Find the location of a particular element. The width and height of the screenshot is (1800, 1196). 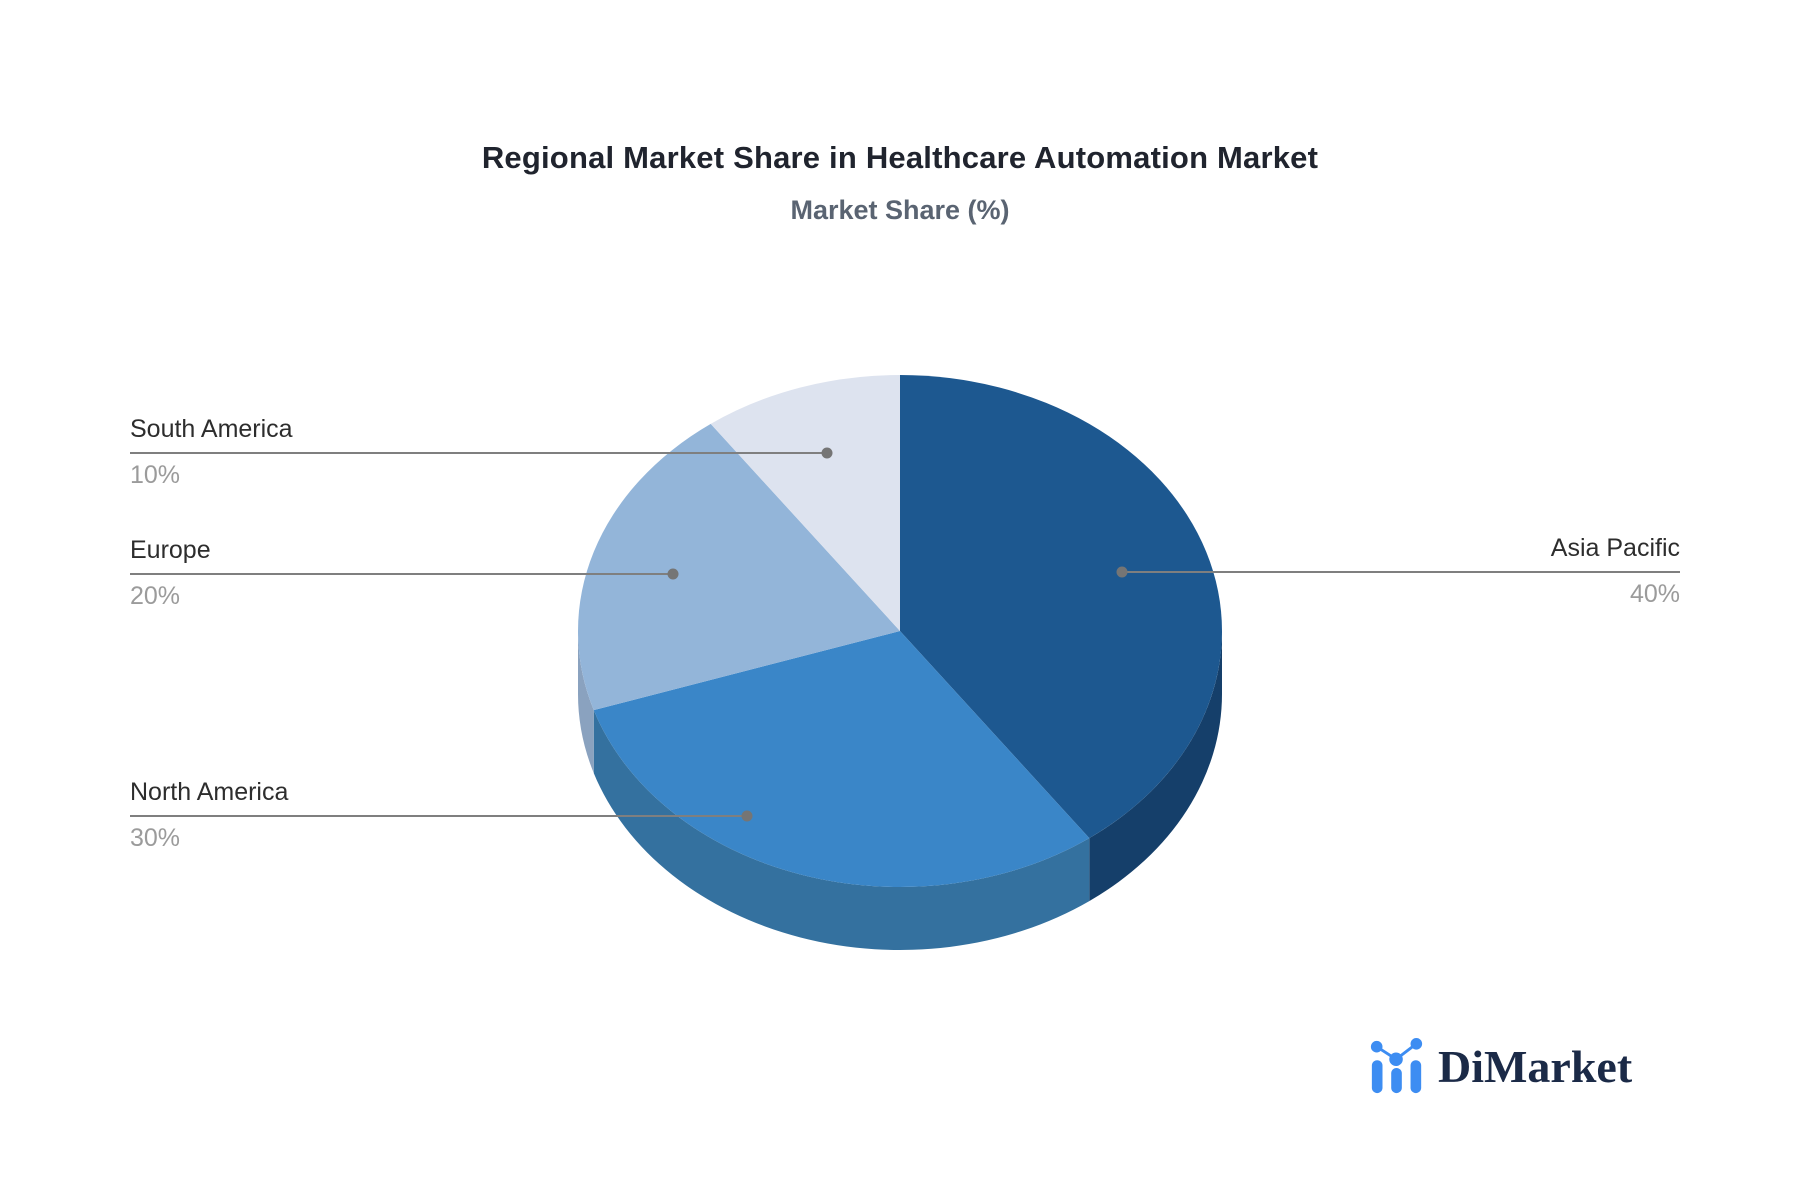

callout-value-north-america: 30% is located at coordinates (155, 838).